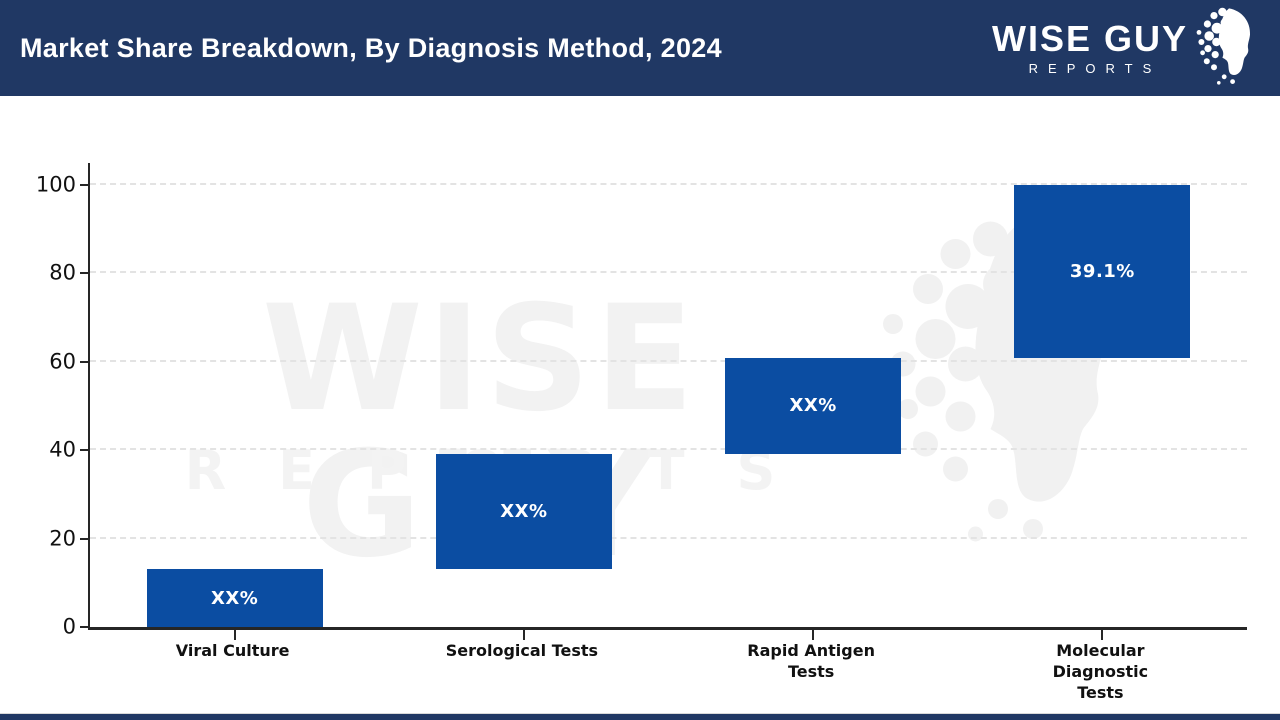  I want to click on bar-1: XX%, so click(234, 598).